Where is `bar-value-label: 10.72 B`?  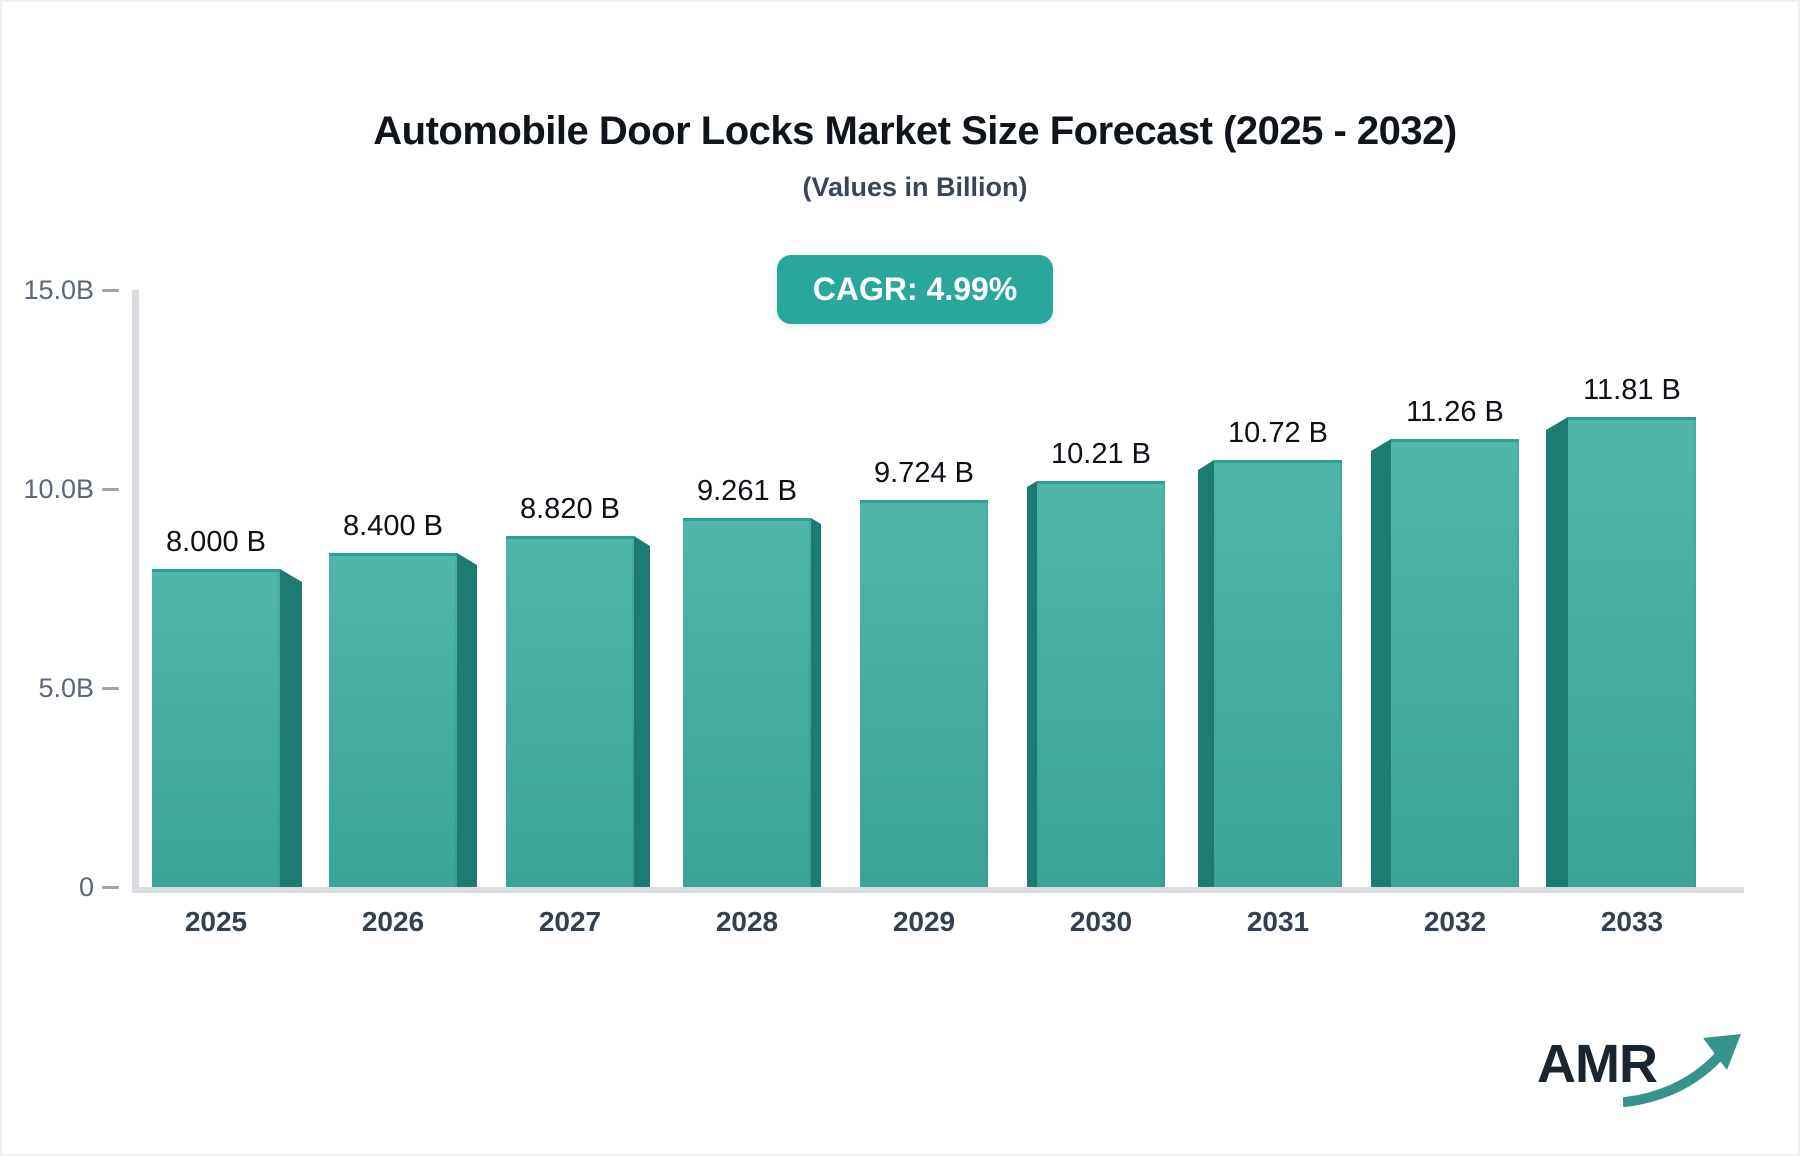 bar-value-label: 10.72 B is located at coordinates (1278, 433).